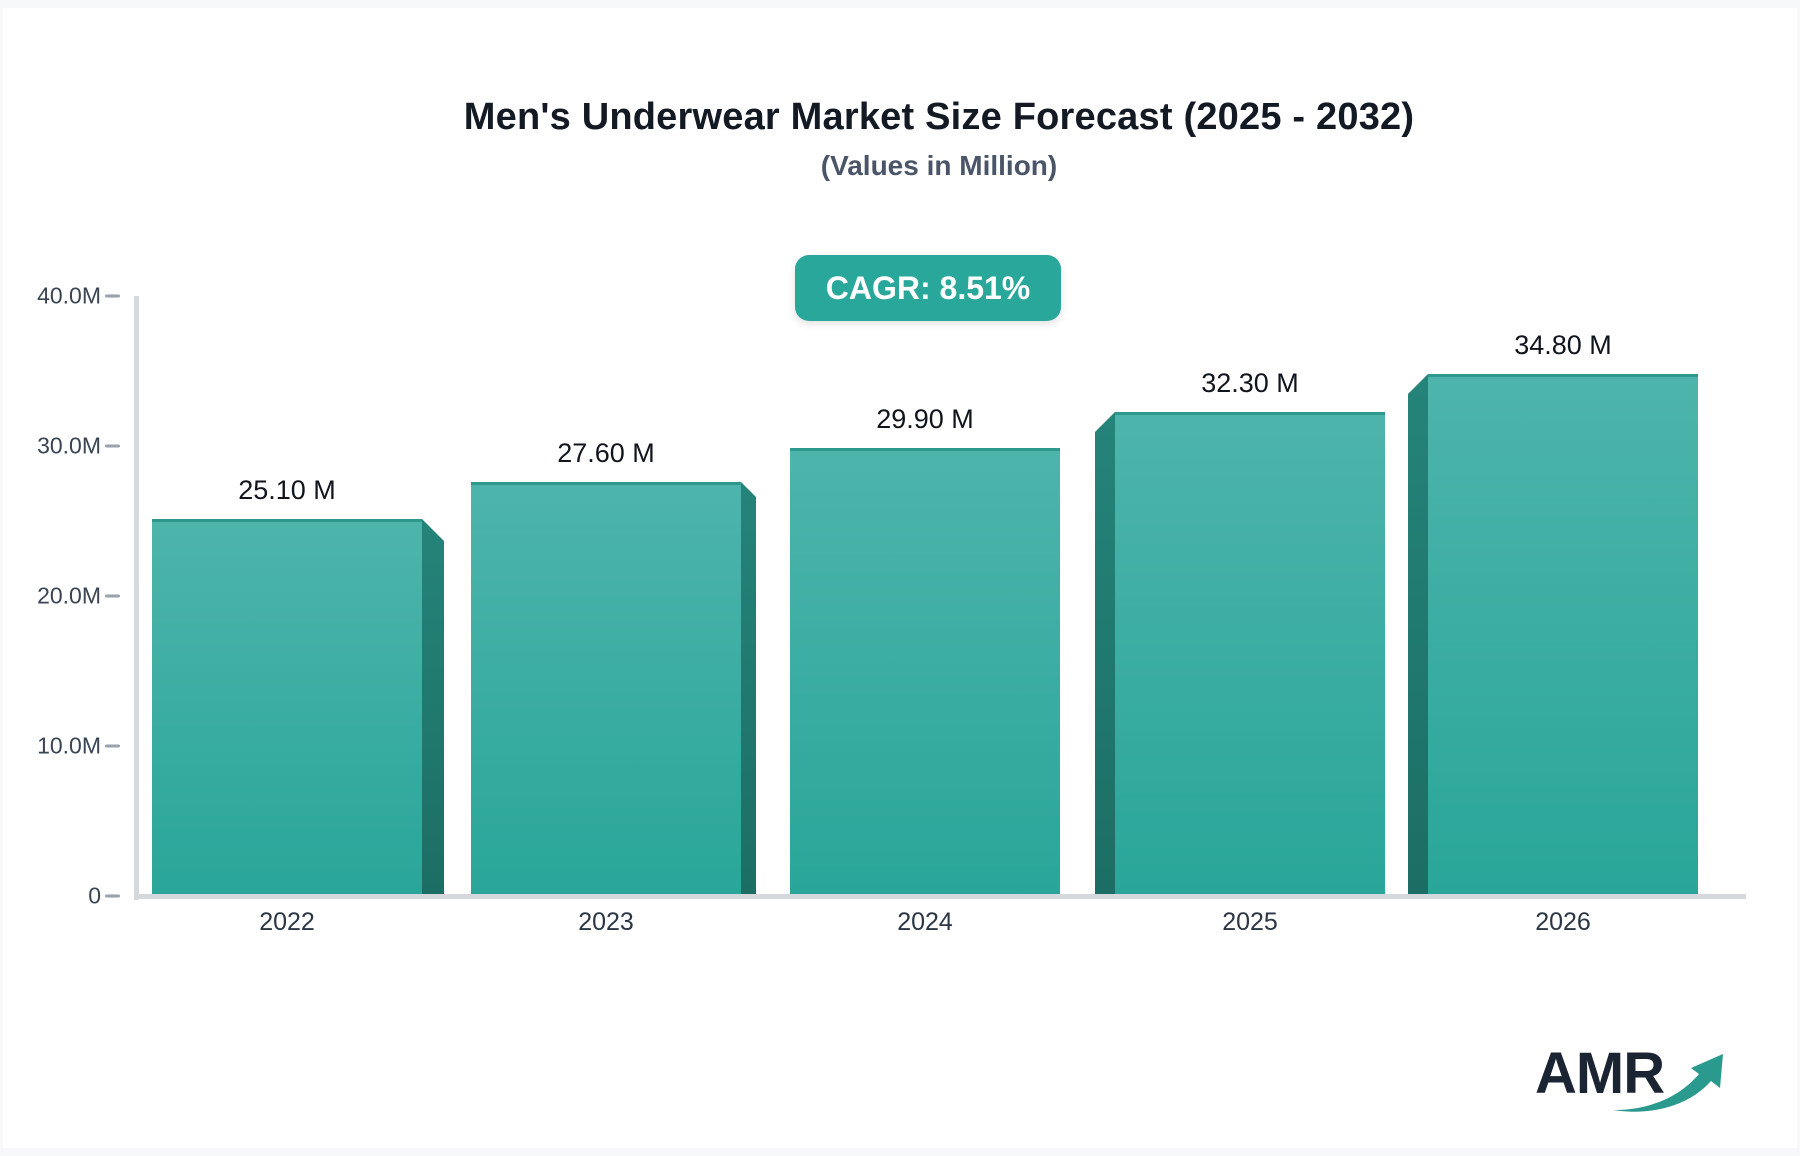 Image resolution: width=1800 pixels, height=1156 pixels. Describe the element at coordinates (136, 598) in the screenshot. I see `y-axis-line` at that location.